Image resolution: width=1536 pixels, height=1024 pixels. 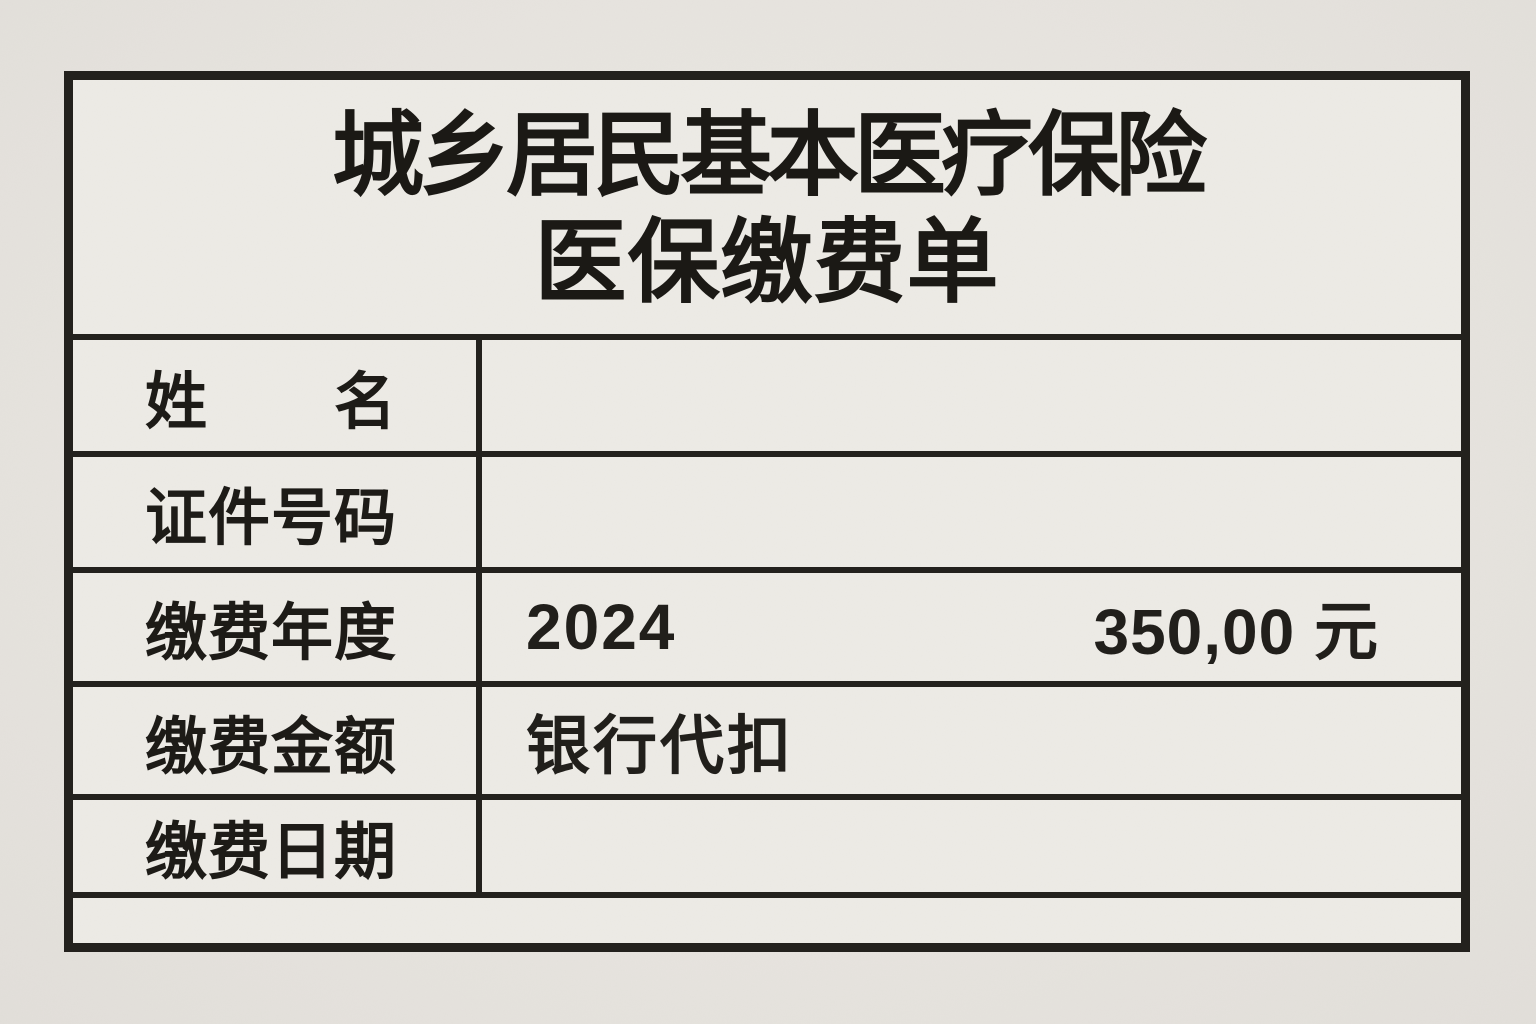 I want to click on row-payment-year: 缴费年度 2024 350,00 元, so click(x=767, y=624).